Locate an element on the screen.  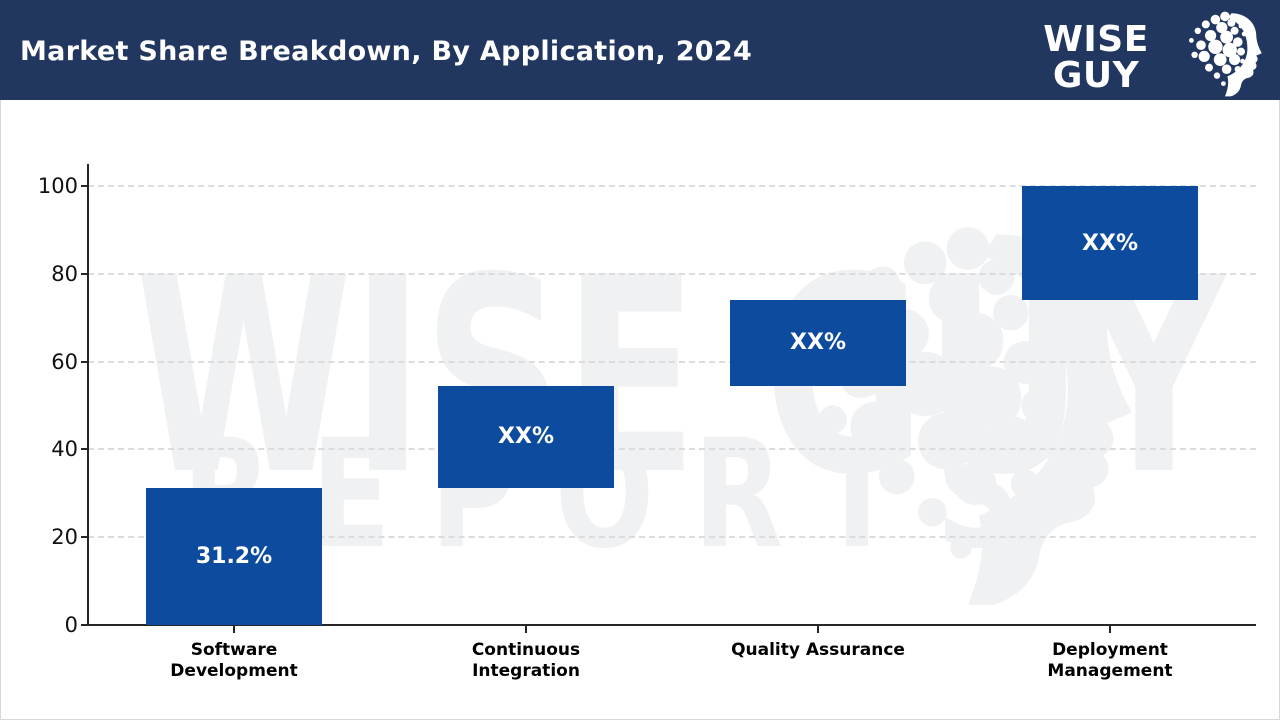
x-category-label-line: Quality Assurance is located at coordinates (818, 650).